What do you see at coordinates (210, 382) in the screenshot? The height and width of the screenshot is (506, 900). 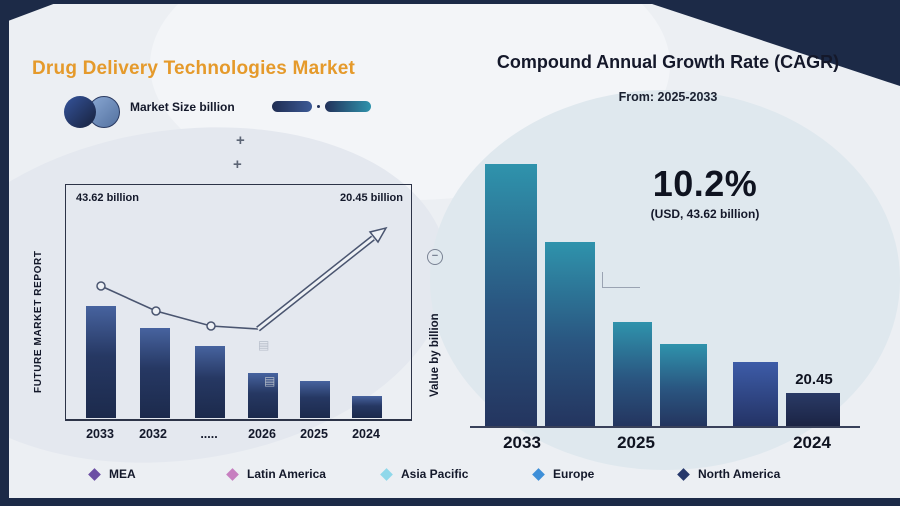 I see `bar-intermediate` at bounding box center [210, 382].